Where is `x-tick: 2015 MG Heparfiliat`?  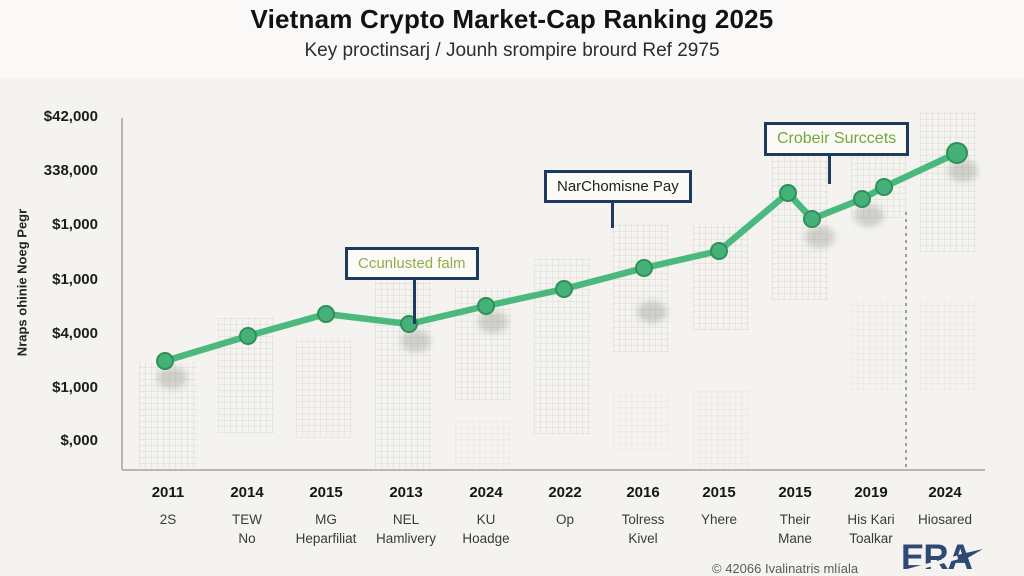
x-tick: 2015 MG Heparfiliat is located at coordinates (326, 515).